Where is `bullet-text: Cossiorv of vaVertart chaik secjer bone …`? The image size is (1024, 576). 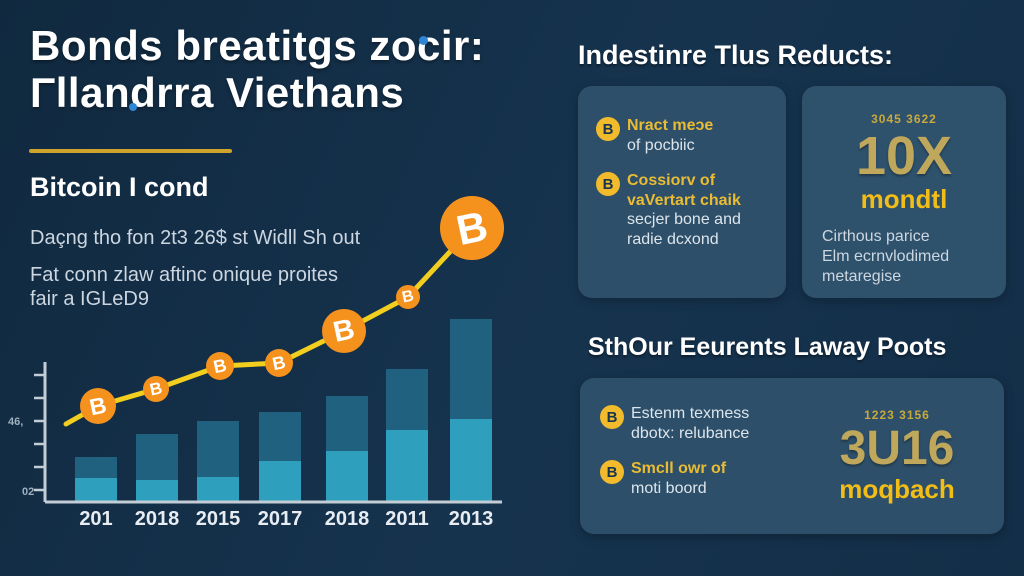 bullet-text: Cossiorv of vaVertart chaik secjer bone … is located at coordinates (699, 210).